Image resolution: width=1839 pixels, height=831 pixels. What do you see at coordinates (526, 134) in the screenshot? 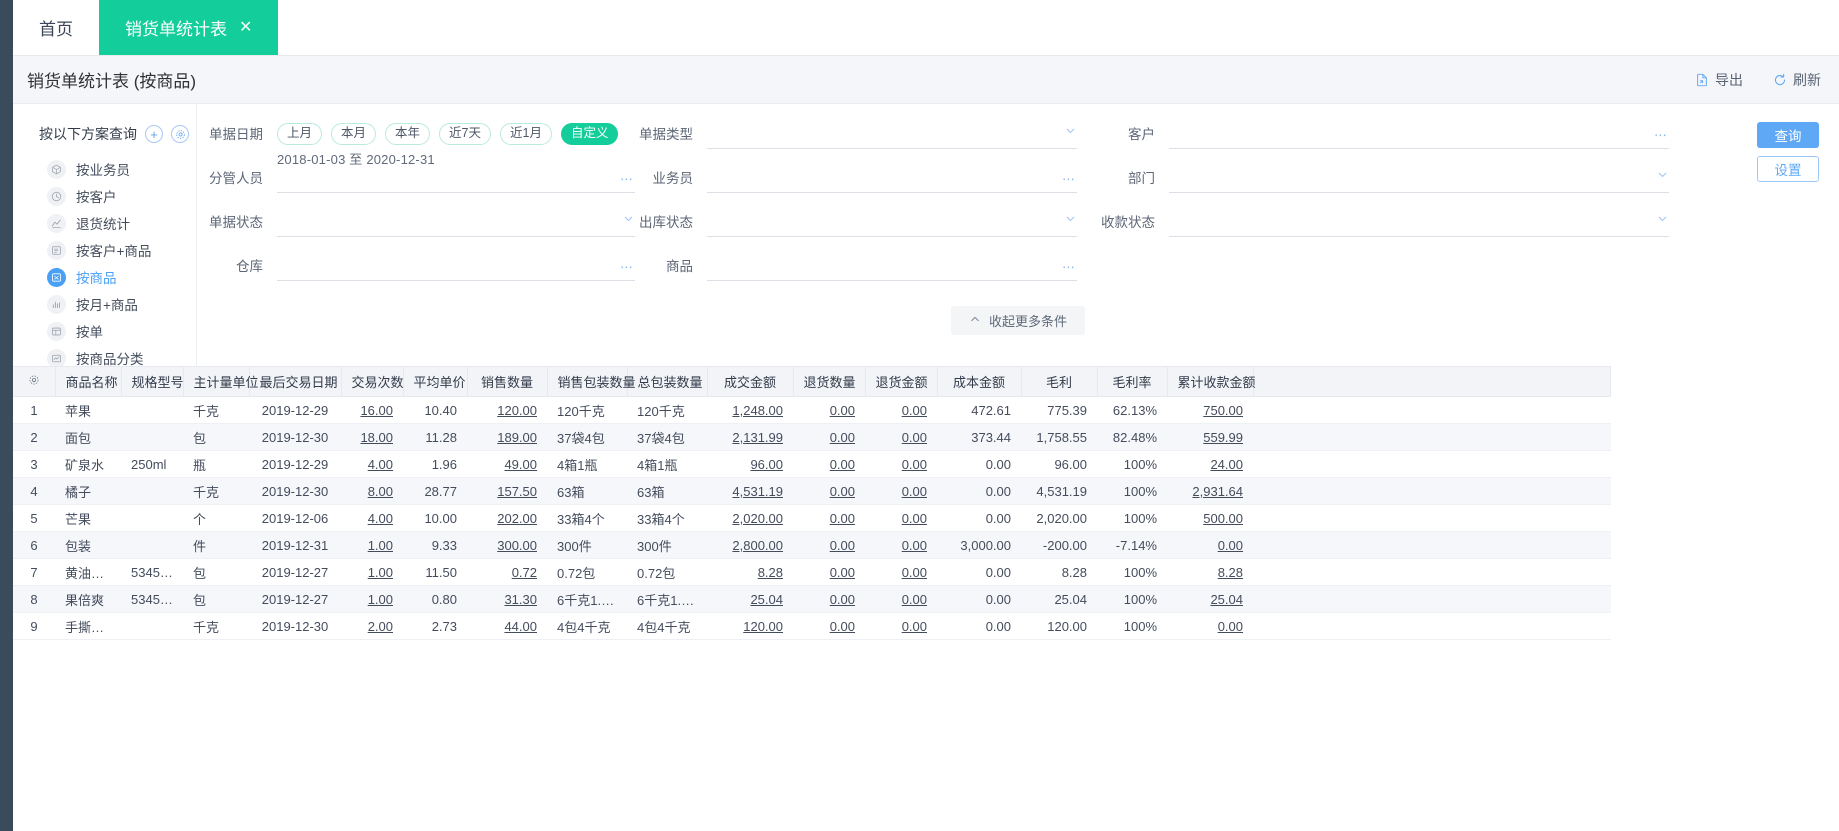
I see `date-chip-last-1-month: 近1月` at bounding box center [526, 134].